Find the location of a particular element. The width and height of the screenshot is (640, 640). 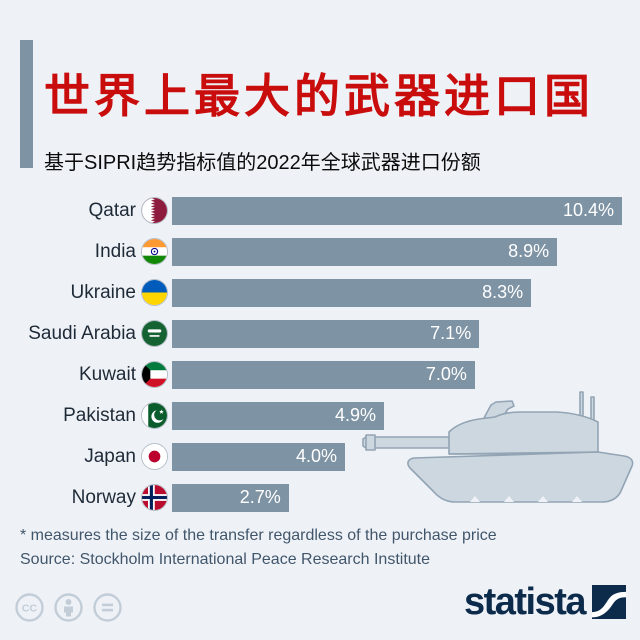

tank-illustration-icon is located at coordinates (498, 447).